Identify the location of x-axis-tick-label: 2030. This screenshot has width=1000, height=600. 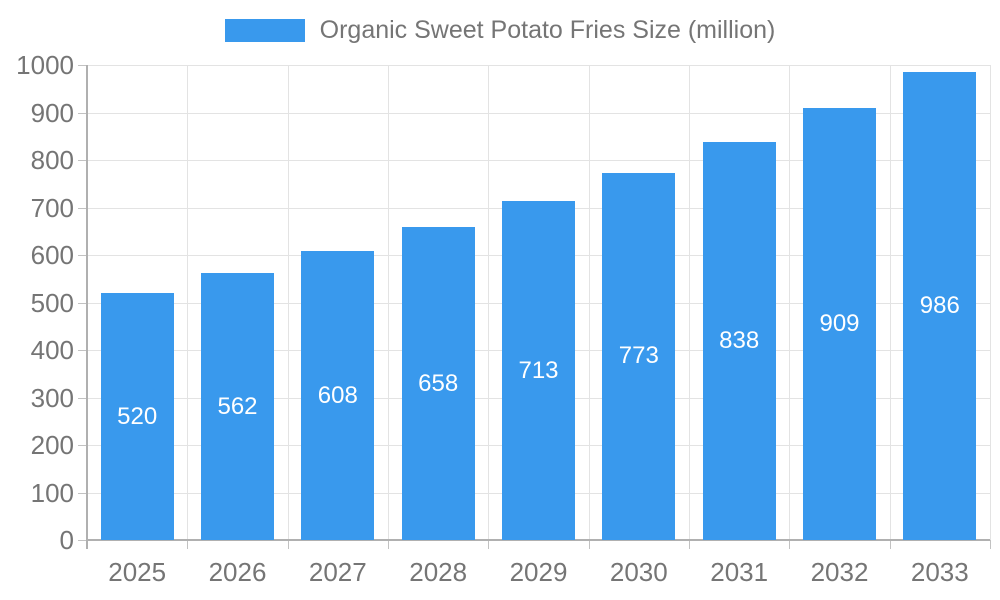
(638, 572).